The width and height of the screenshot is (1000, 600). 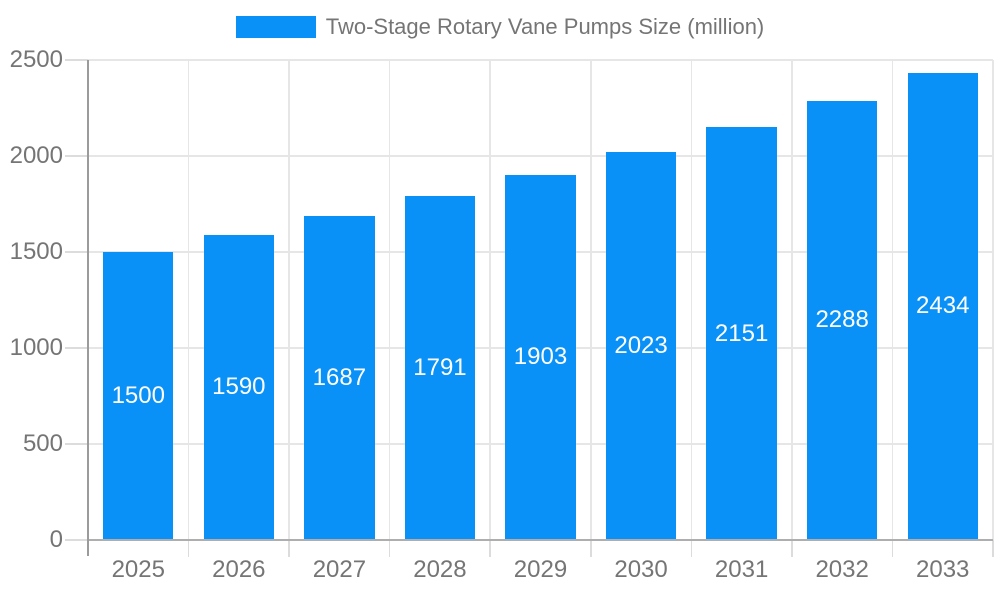 I want to click on bar-value-label: 2288, so click(x=842, y=320).